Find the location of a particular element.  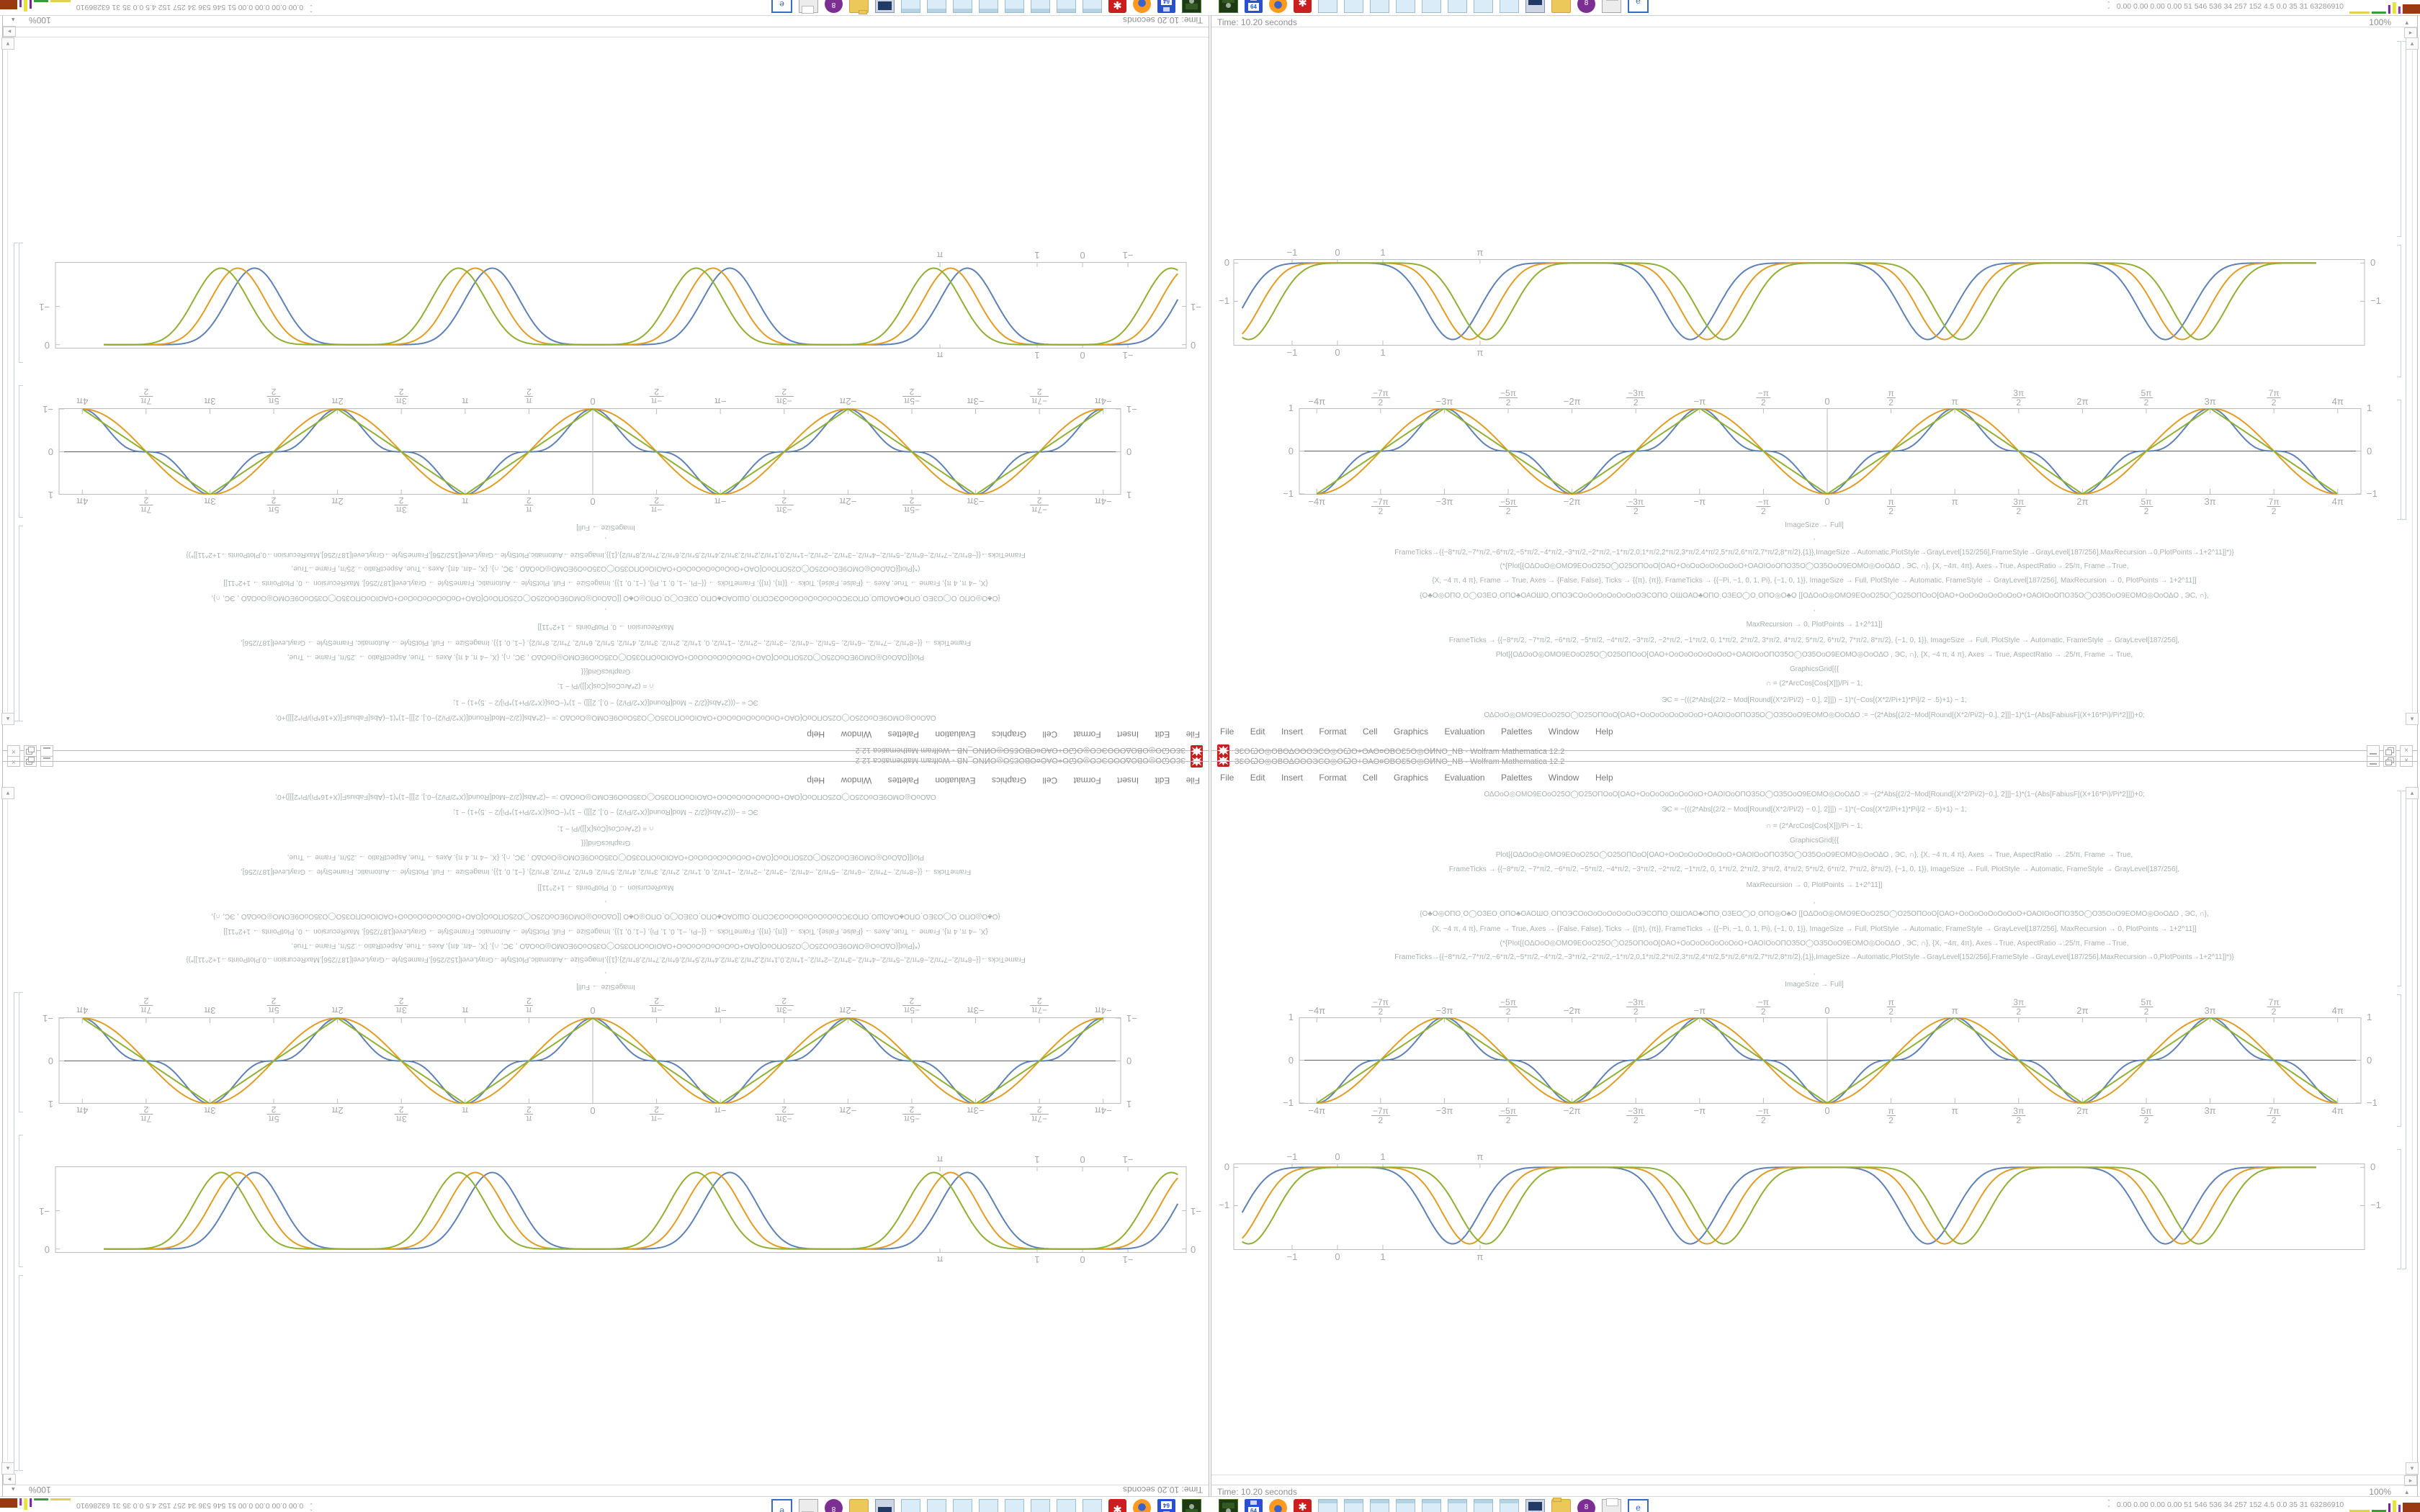

menu-window: Window is located at coordinates (1563, 778).